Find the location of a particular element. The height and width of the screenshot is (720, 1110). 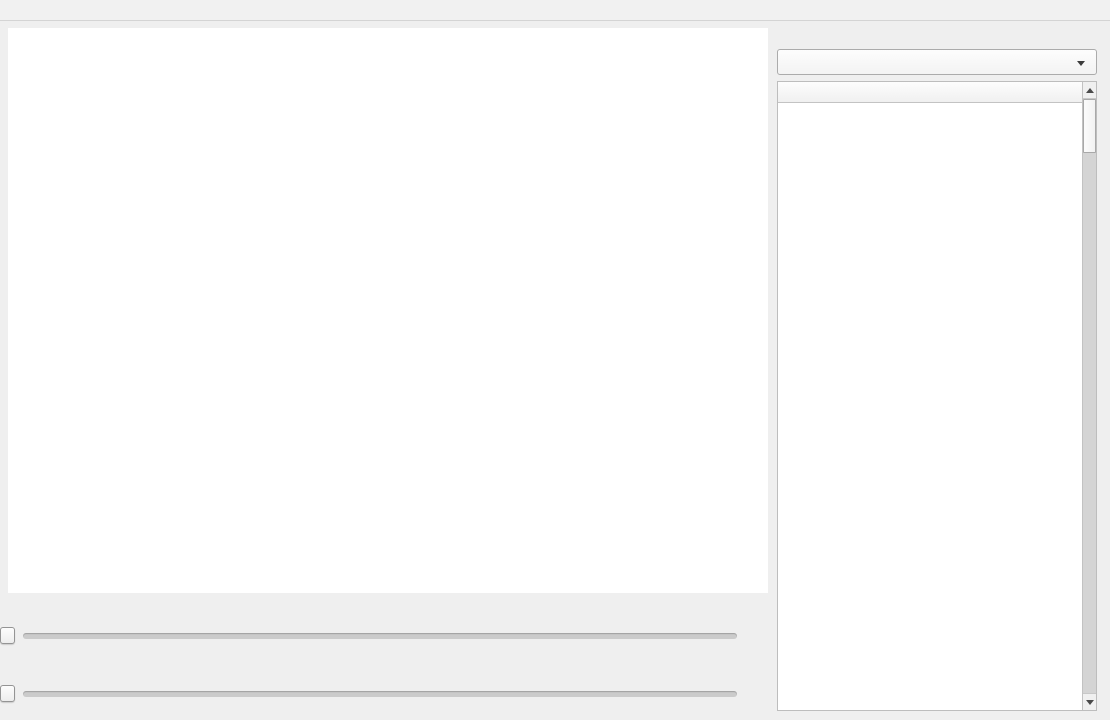

menu-bar is located at coordinates (555, 10).